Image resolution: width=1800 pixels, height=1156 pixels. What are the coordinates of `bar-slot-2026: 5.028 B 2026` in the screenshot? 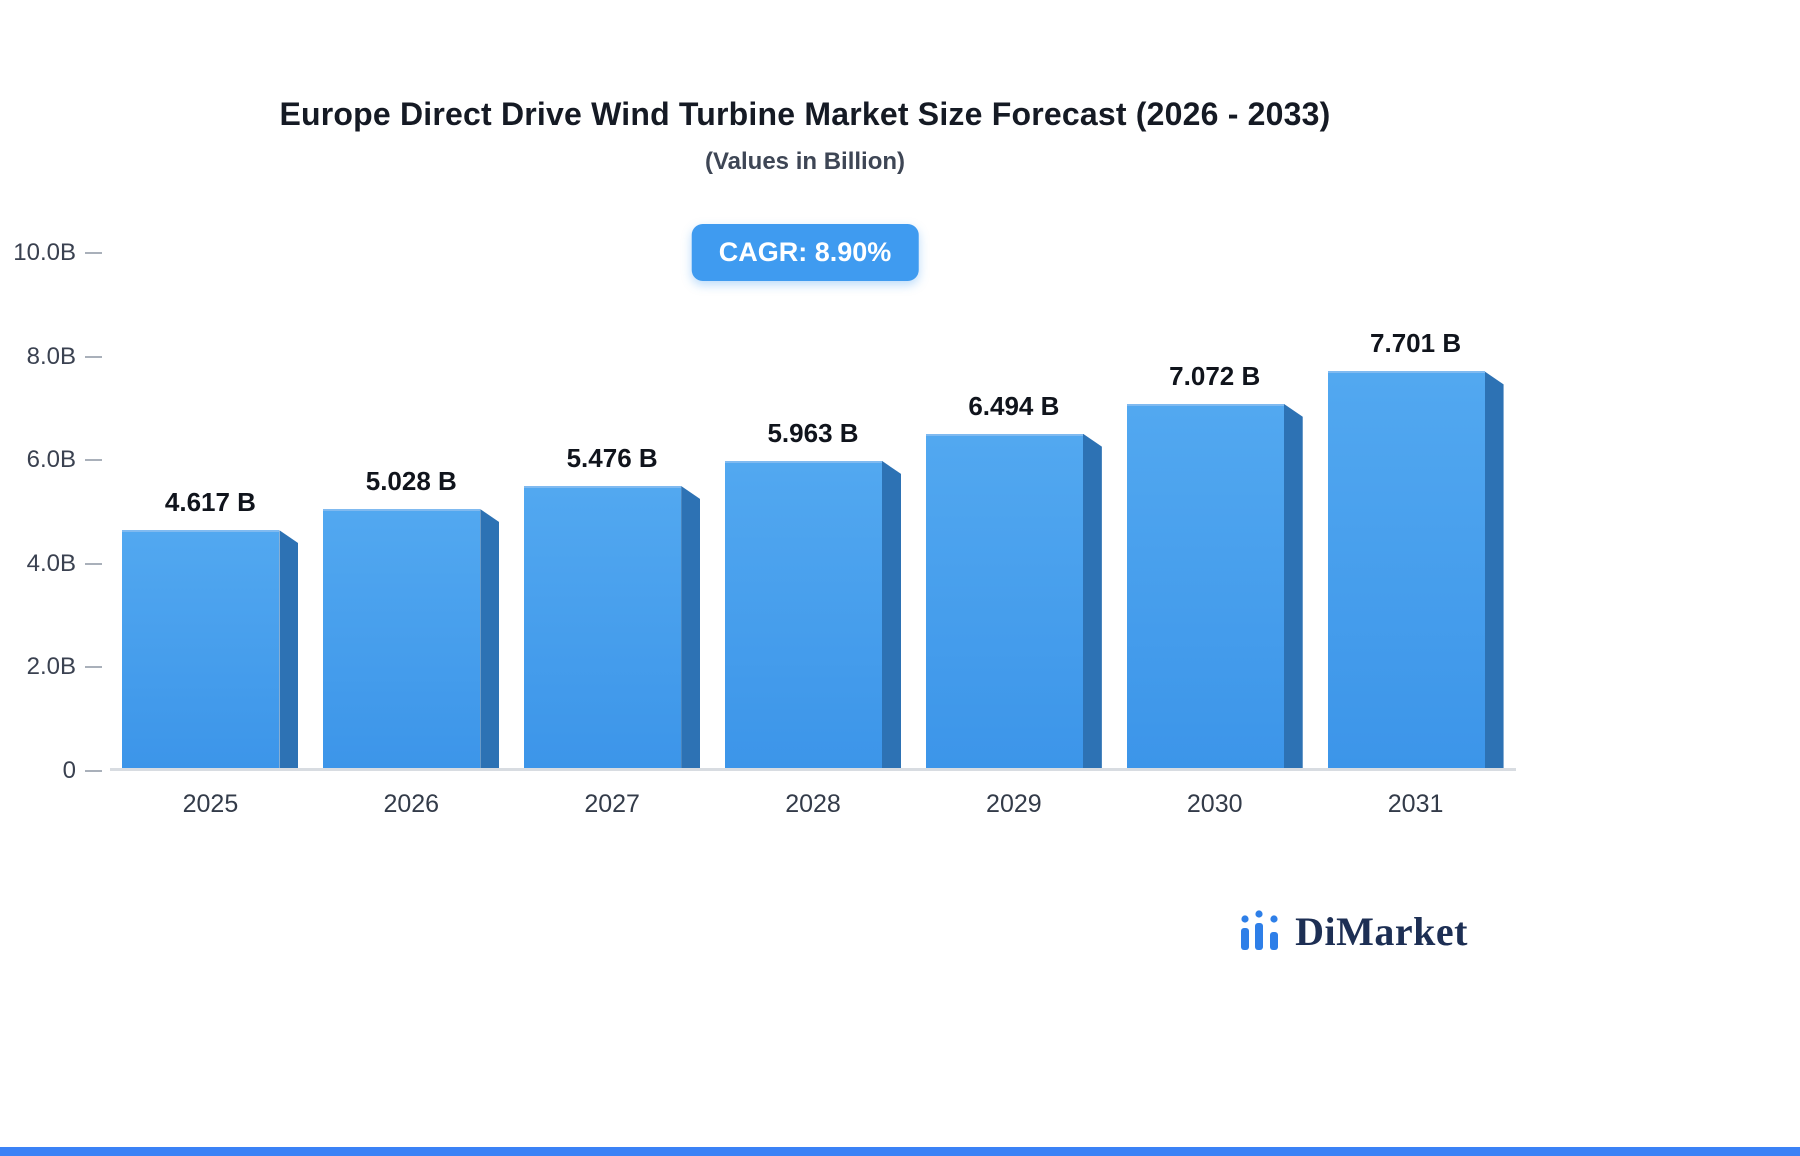 It's located at (411, 535).